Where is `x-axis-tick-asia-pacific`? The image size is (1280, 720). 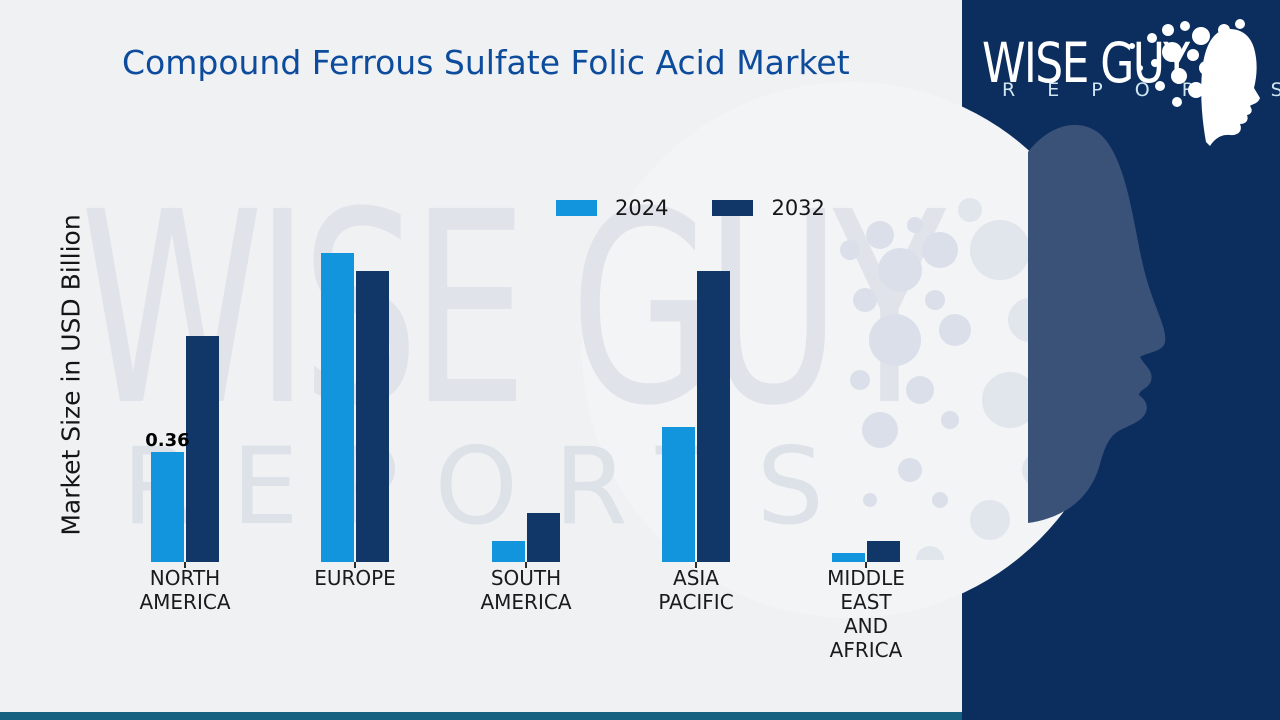 x-axis-tick-asia-pacific is located at coordinates (696, 565).